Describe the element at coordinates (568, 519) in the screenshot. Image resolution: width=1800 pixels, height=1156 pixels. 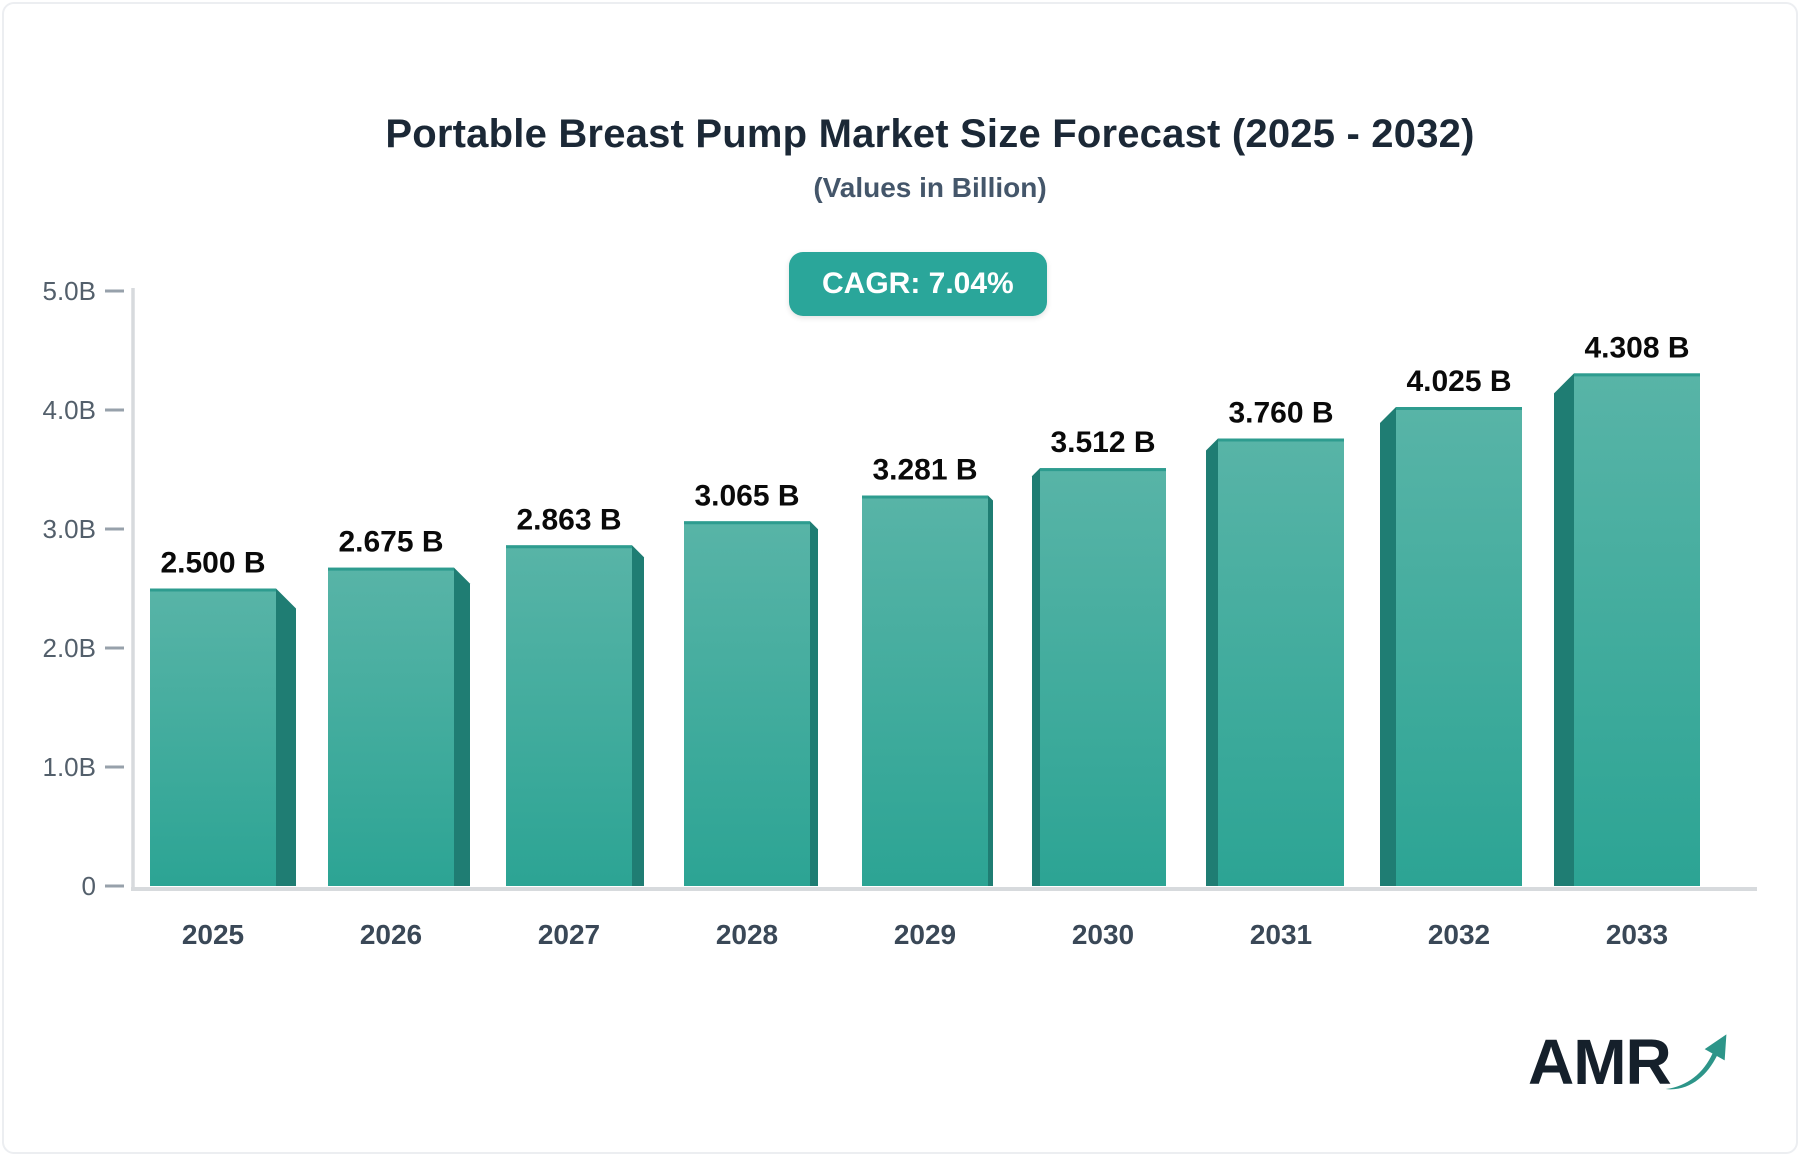
I see `bar-value-label: 2.863 B` at that location.